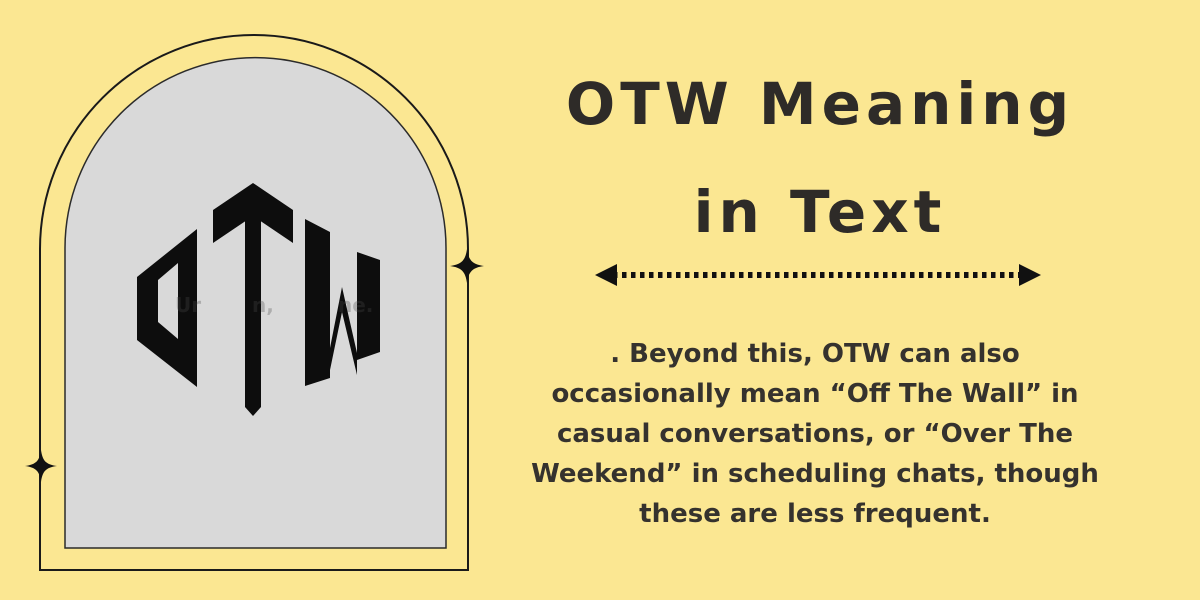 This screenshot has height=600, width=1200. I want to click on title-line-2: in Text, so click(820, 212).